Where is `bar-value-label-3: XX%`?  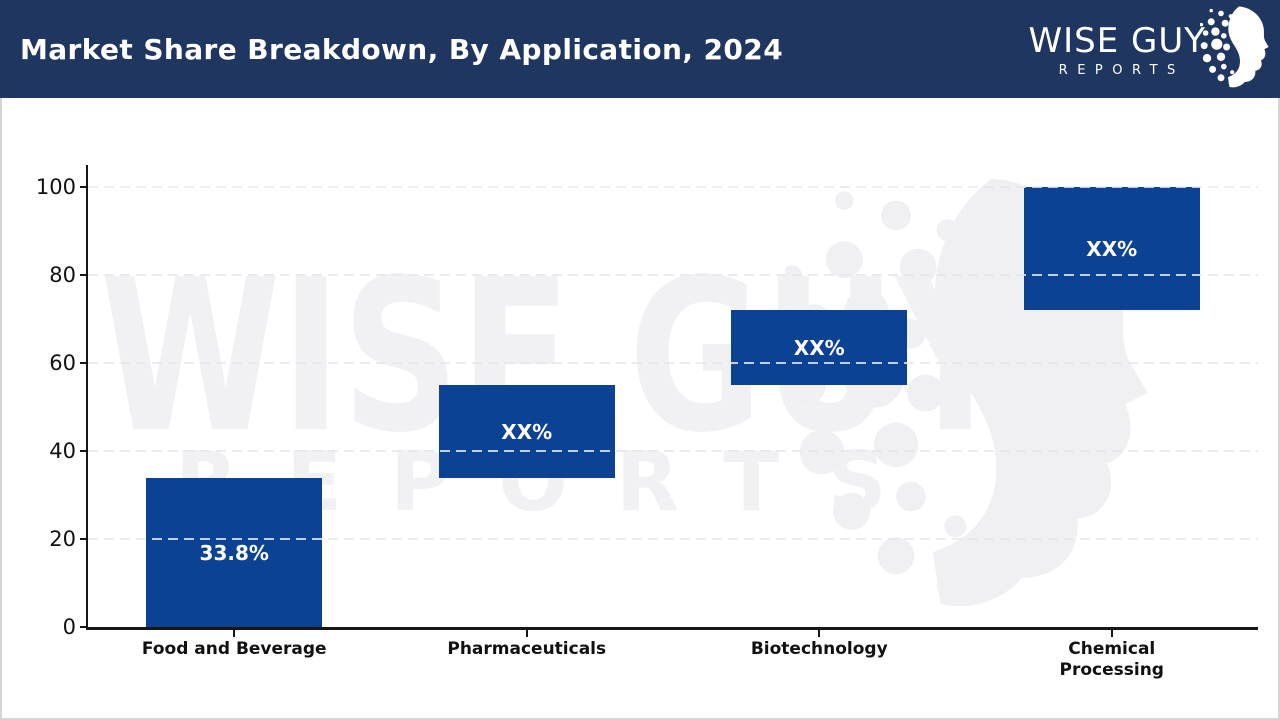
bar-value-label-3: XX% is located at coordinates (1112, 248).